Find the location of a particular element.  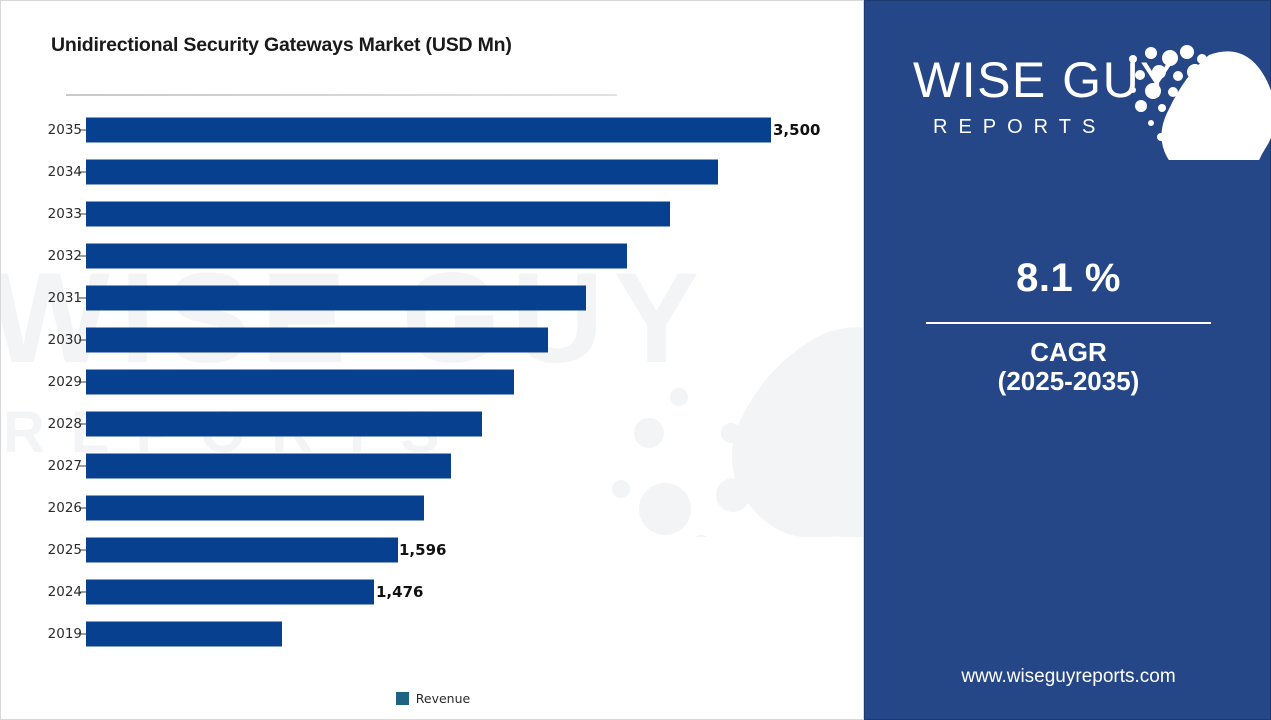

legend-label-revenue: Revenue is located at coordinates (443, 698).